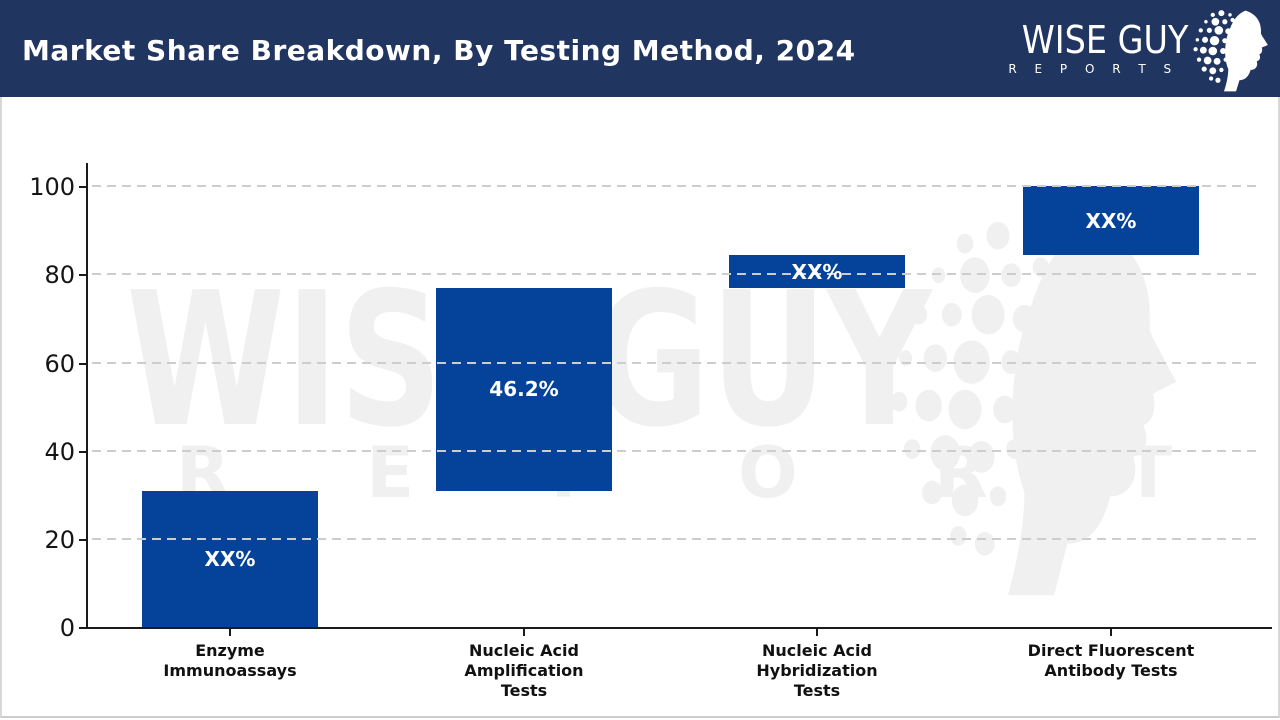  Describe the element at coordinates (52, 187) in the screenshot. I see `y-tick-label: 100` at that location.